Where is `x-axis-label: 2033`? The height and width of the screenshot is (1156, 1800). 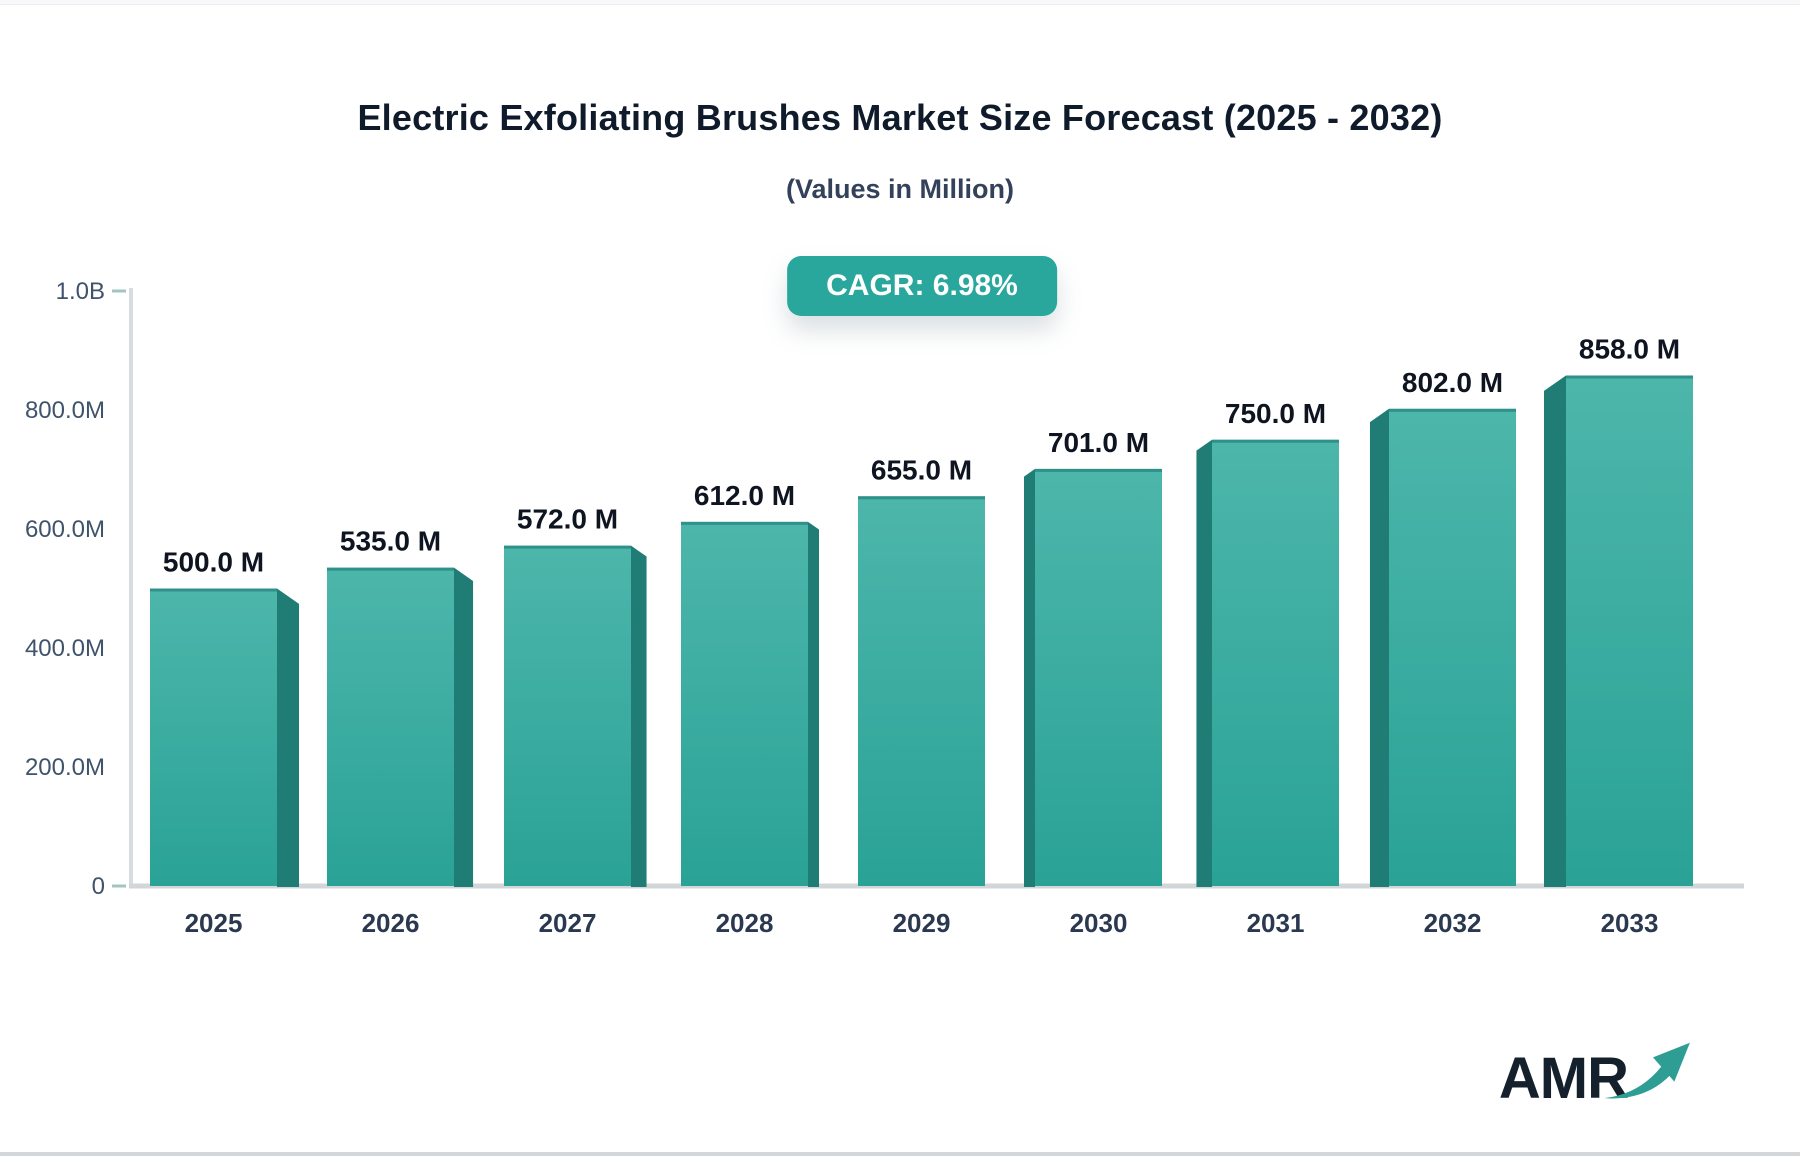 x-axis-label: 2033 is located at coordinates (1630, 923).